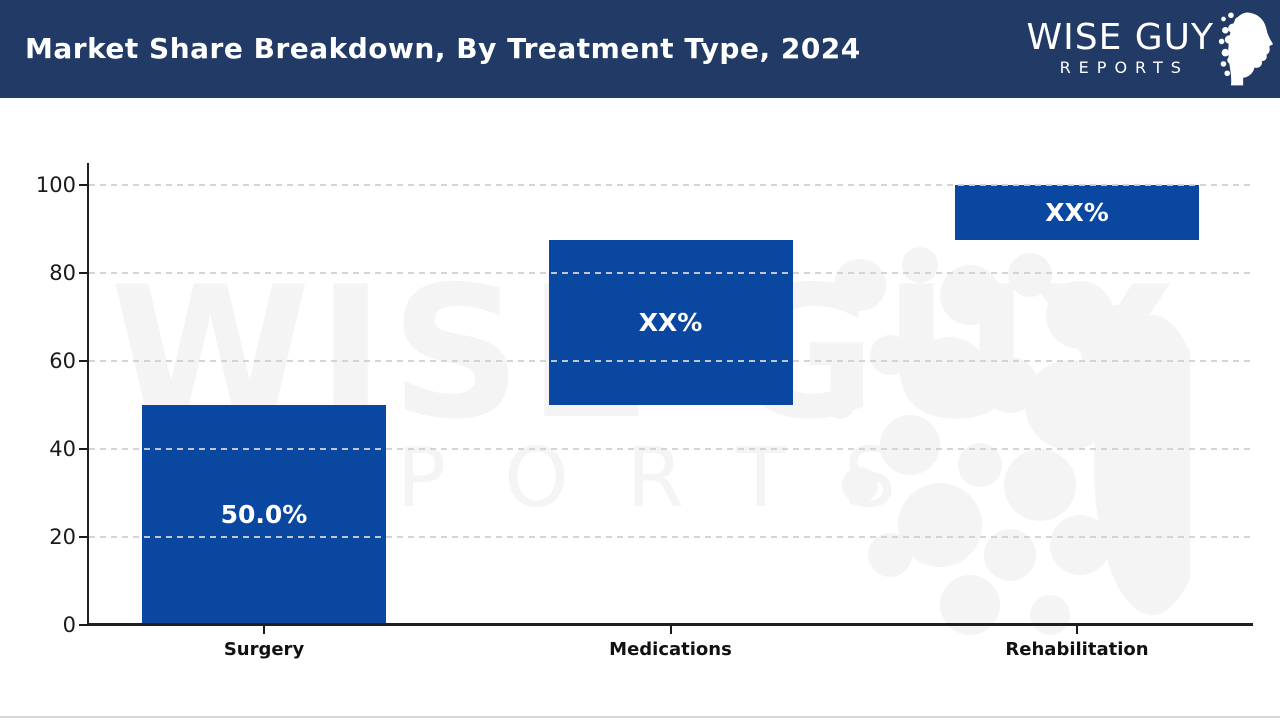  I want to click on y-tick-label-80: 80, so click(62, 273).